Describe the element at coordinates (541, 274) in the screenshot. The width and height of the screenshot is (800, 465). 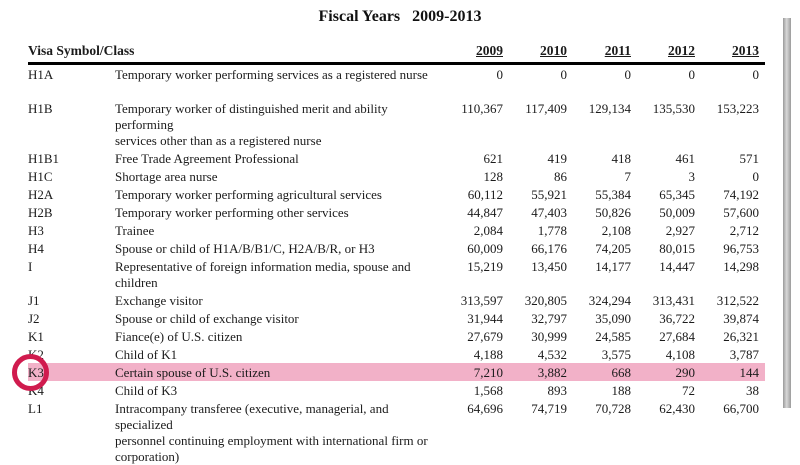
I see `value-cell-fy2010: 13,450` at that location.